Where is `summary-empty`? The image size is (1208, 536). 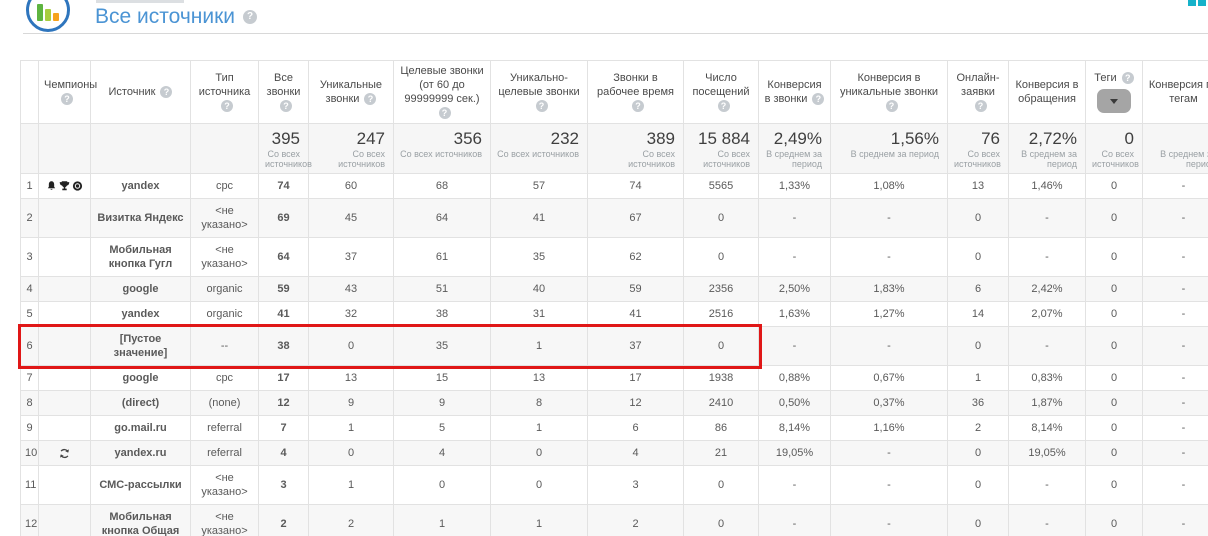 summary-empty is located at coordinates (64, 148).